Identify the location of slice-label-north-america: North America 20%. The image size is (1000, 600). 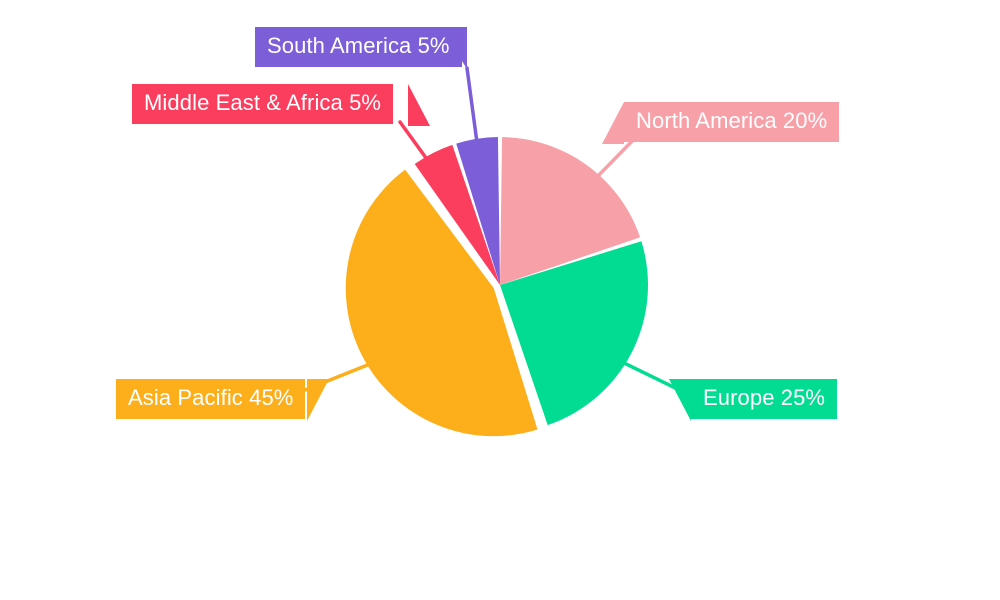
(732, 122).